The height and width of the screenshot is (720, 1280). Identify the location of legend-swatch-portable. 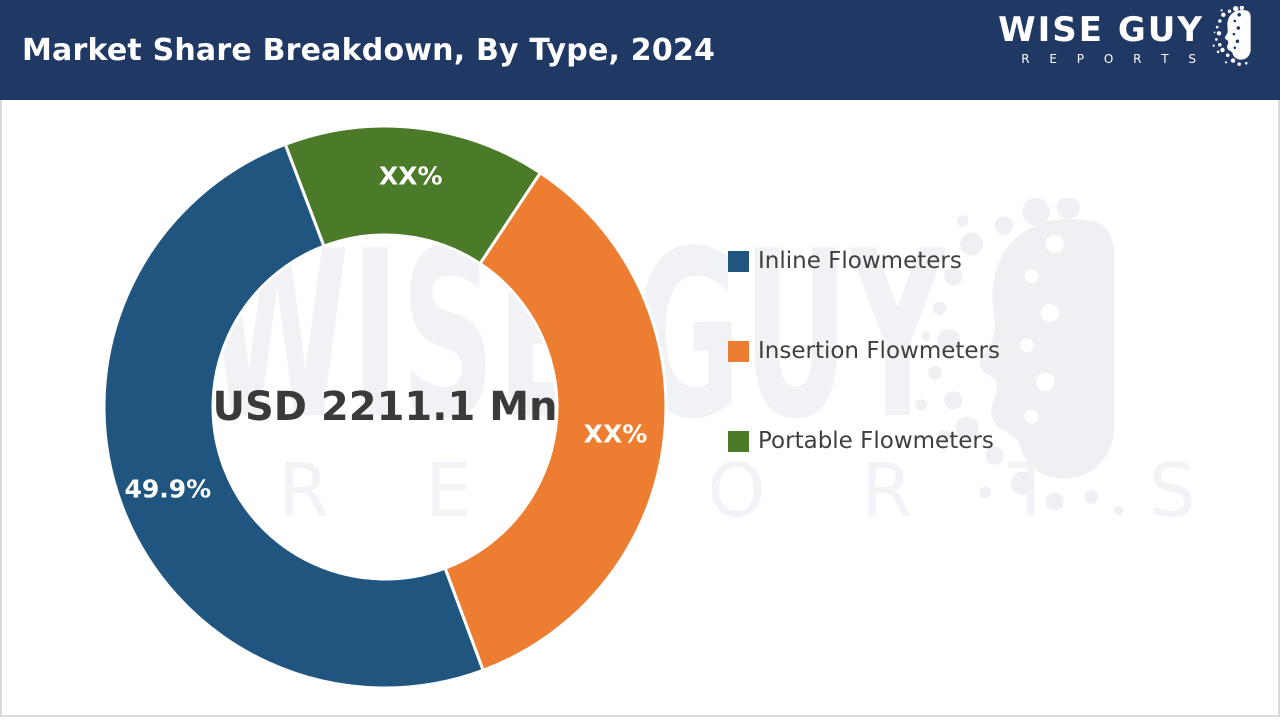
(738, 441).